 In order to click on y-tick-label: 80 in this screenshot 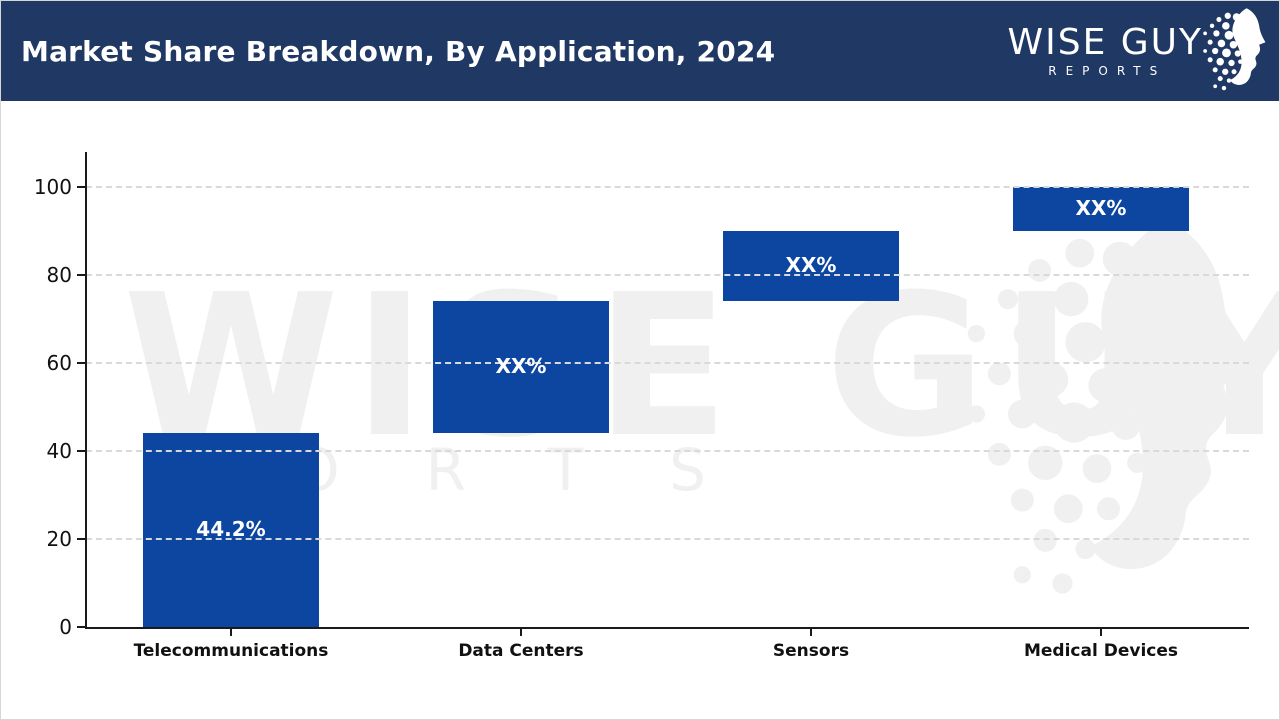, I will do `click(59, 275)`.